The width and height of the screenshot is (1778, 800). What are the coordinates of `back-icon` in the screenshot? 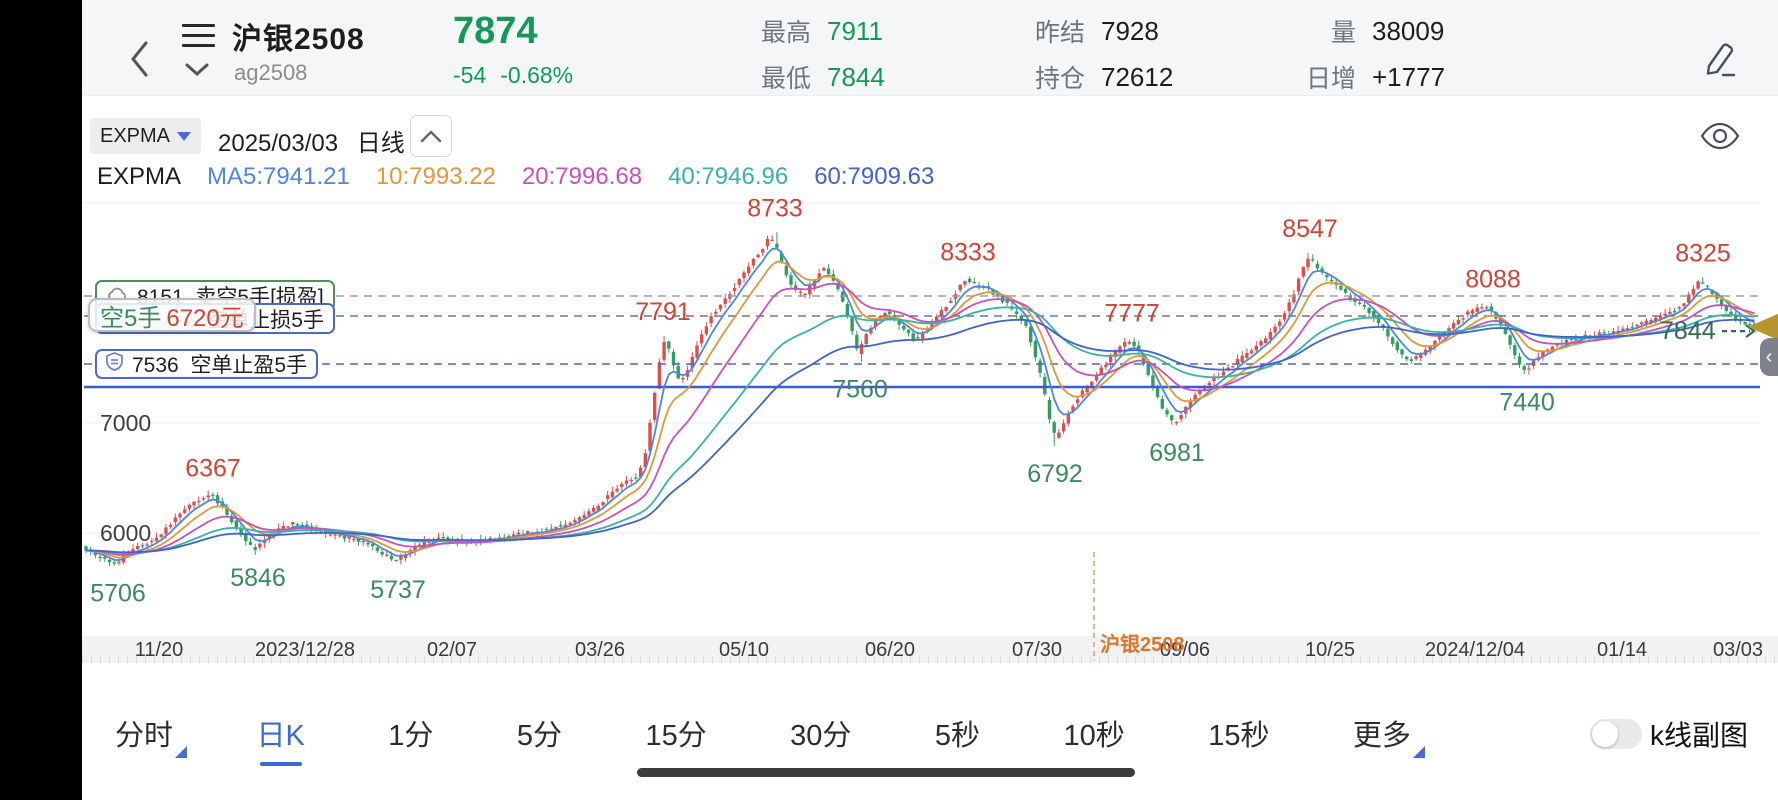 It's located at (140, 61).